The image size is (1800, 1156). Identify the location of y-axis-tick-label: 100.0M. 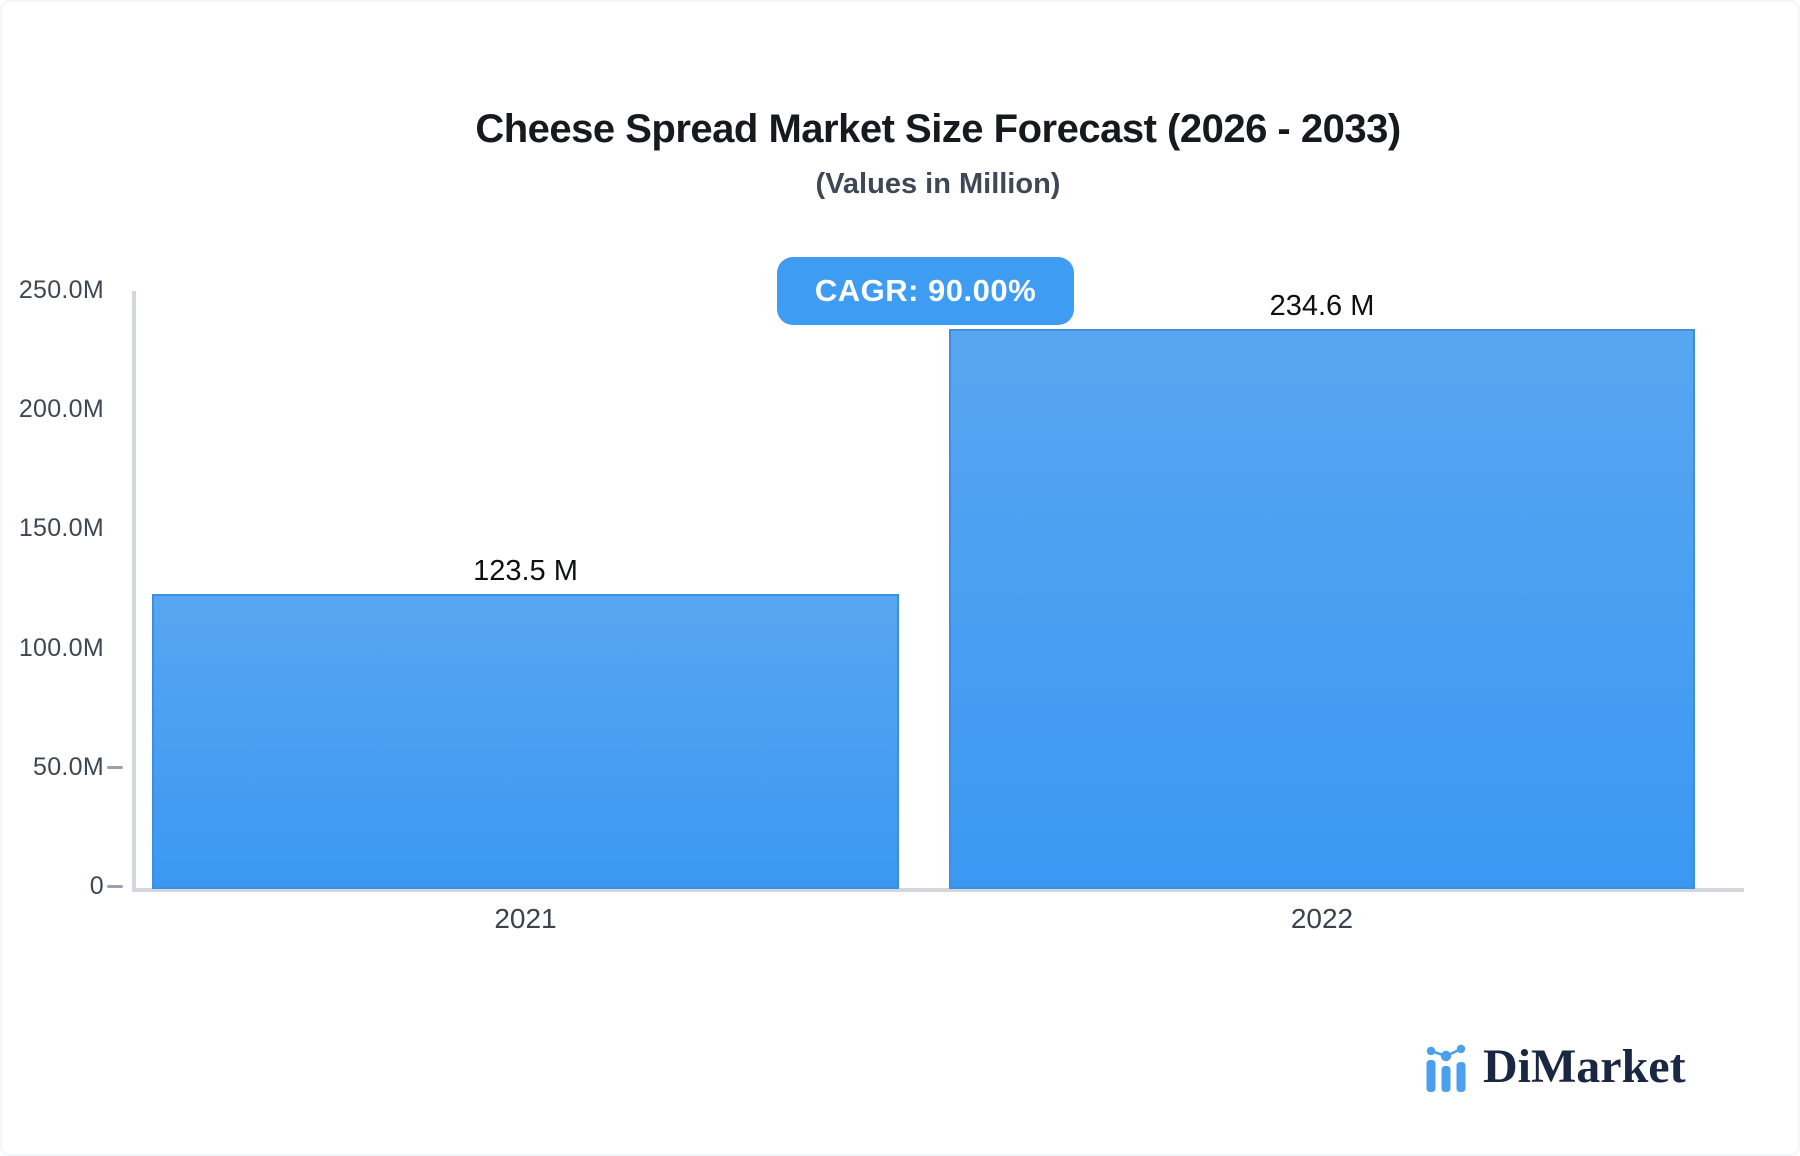
(61, 647).